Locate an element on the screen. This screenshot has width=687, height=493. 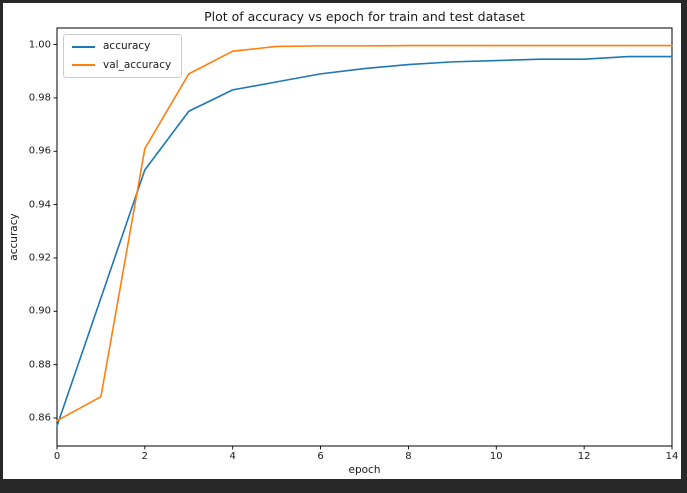
y-tick-label: 0.96 is located at coordinates (39, 151).